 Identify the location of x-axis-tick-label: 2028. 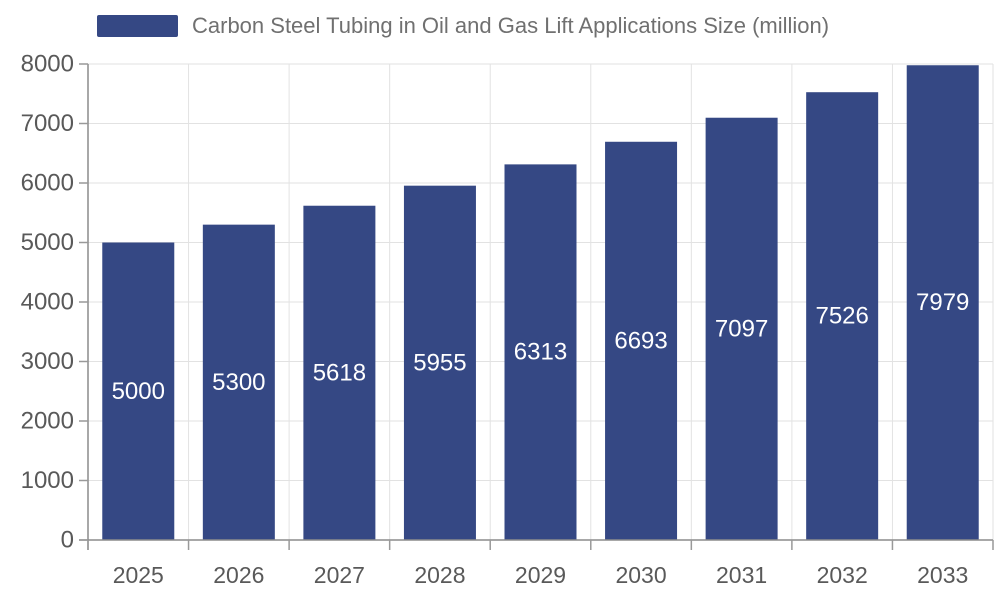
(439, 575).